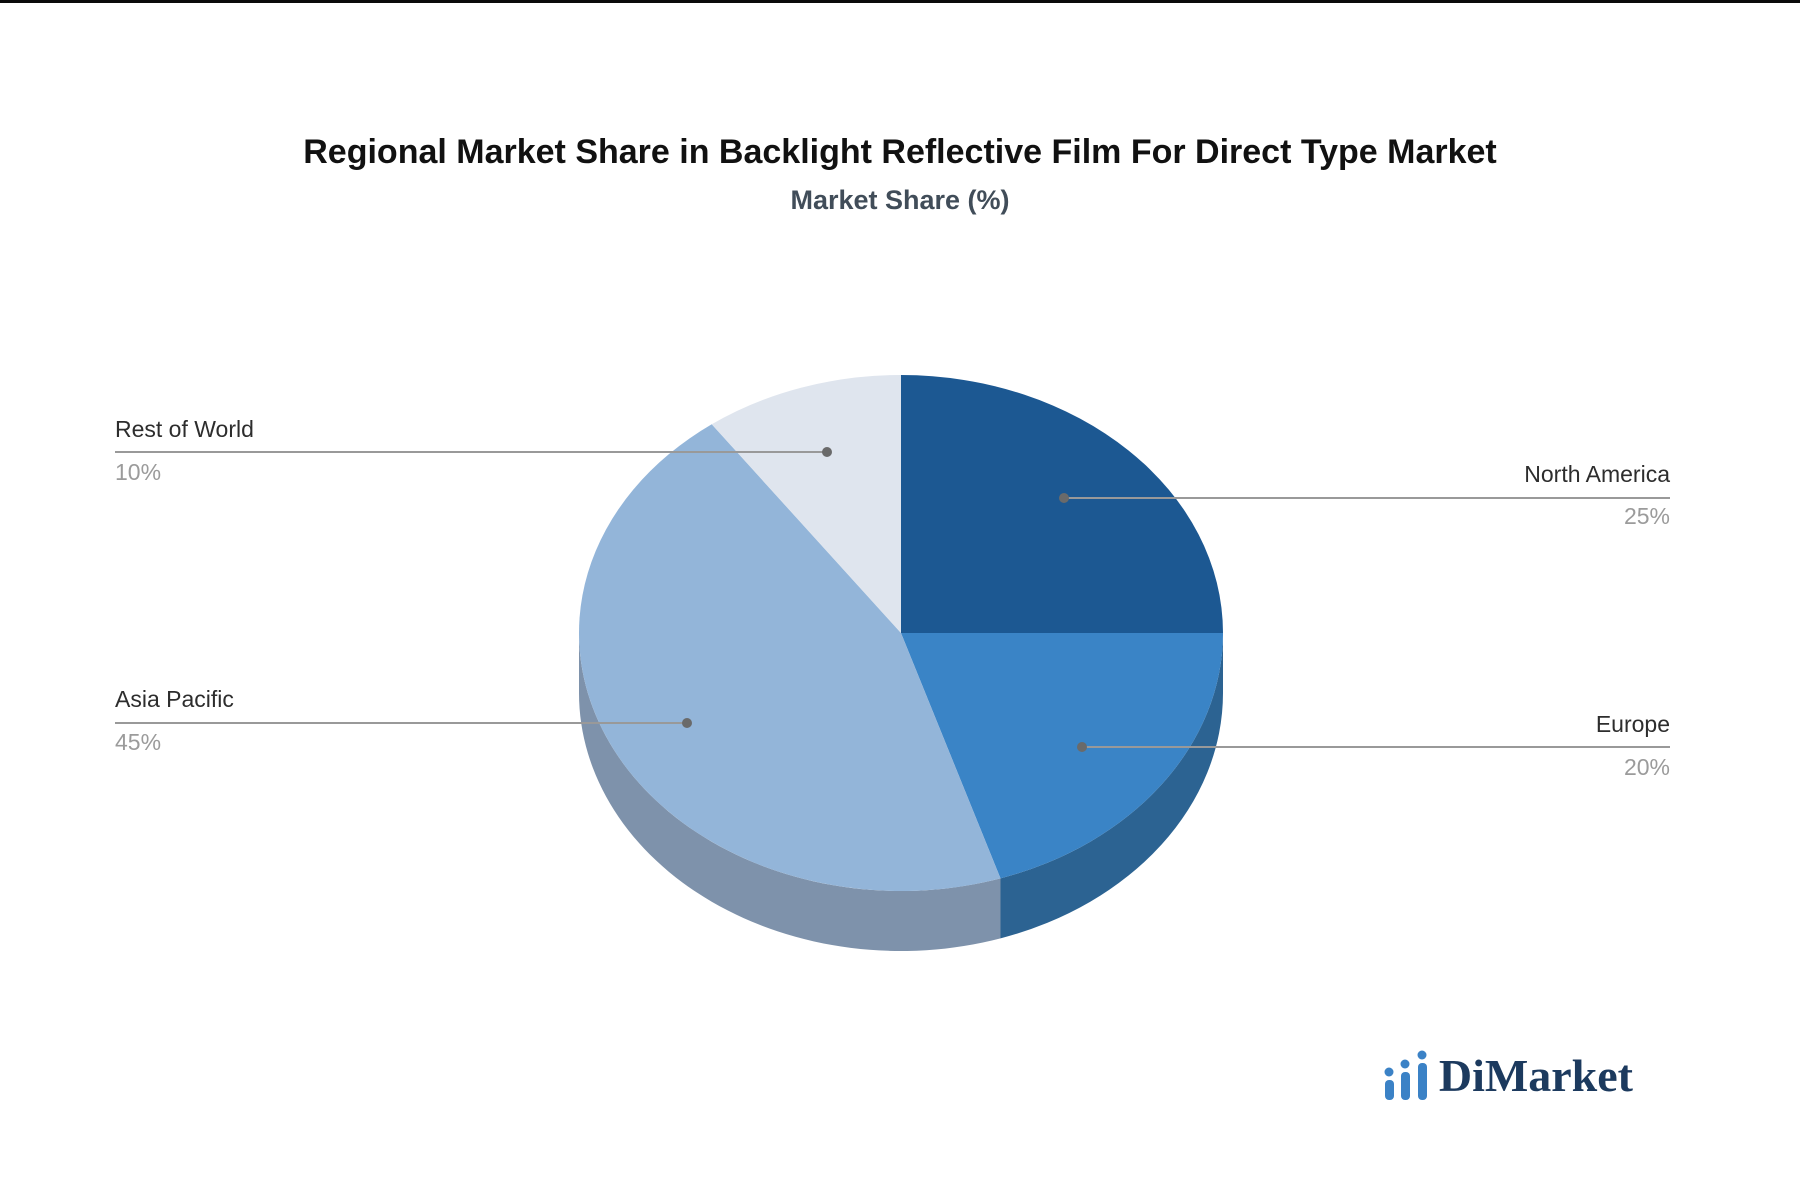 The image size is (1800, 1196). What do you see at coordinates (900, 1) in the screenshot?
I see `window-top-edge` at bounding box center [900, 1].